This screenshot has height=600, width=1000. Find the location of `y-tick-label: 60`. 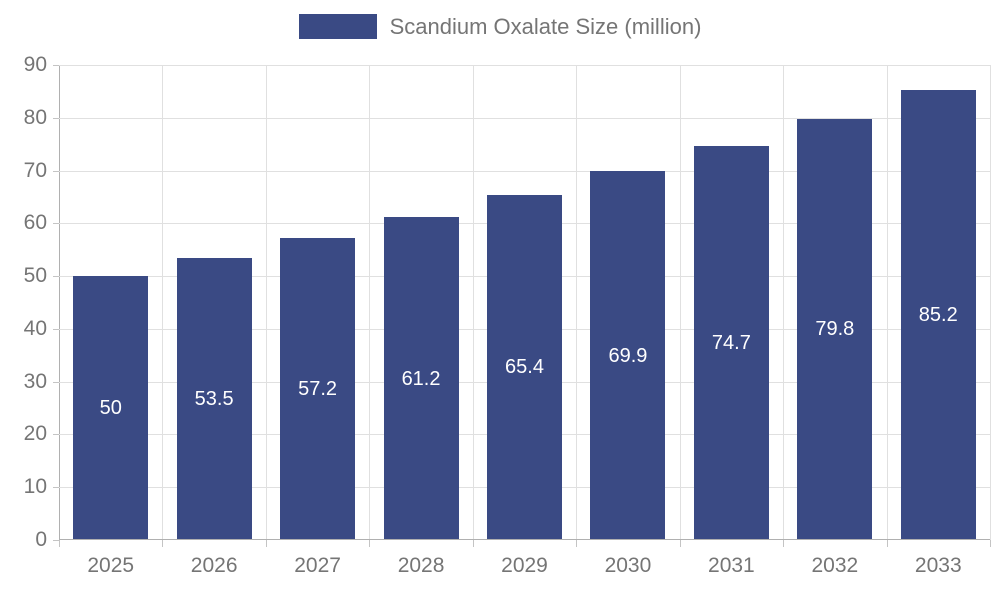

y-tick-label: 60 is located at coordinates (35, 223).